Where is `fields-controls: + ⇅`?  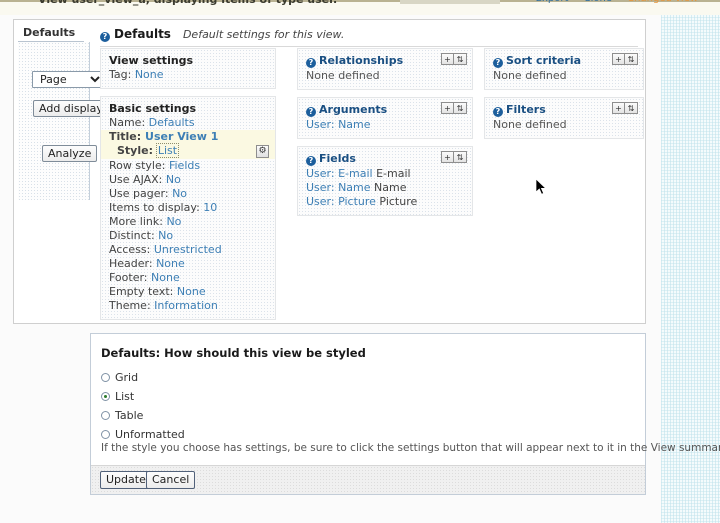
fields-controls: + ⇅ is located at coordinates (454, 157).